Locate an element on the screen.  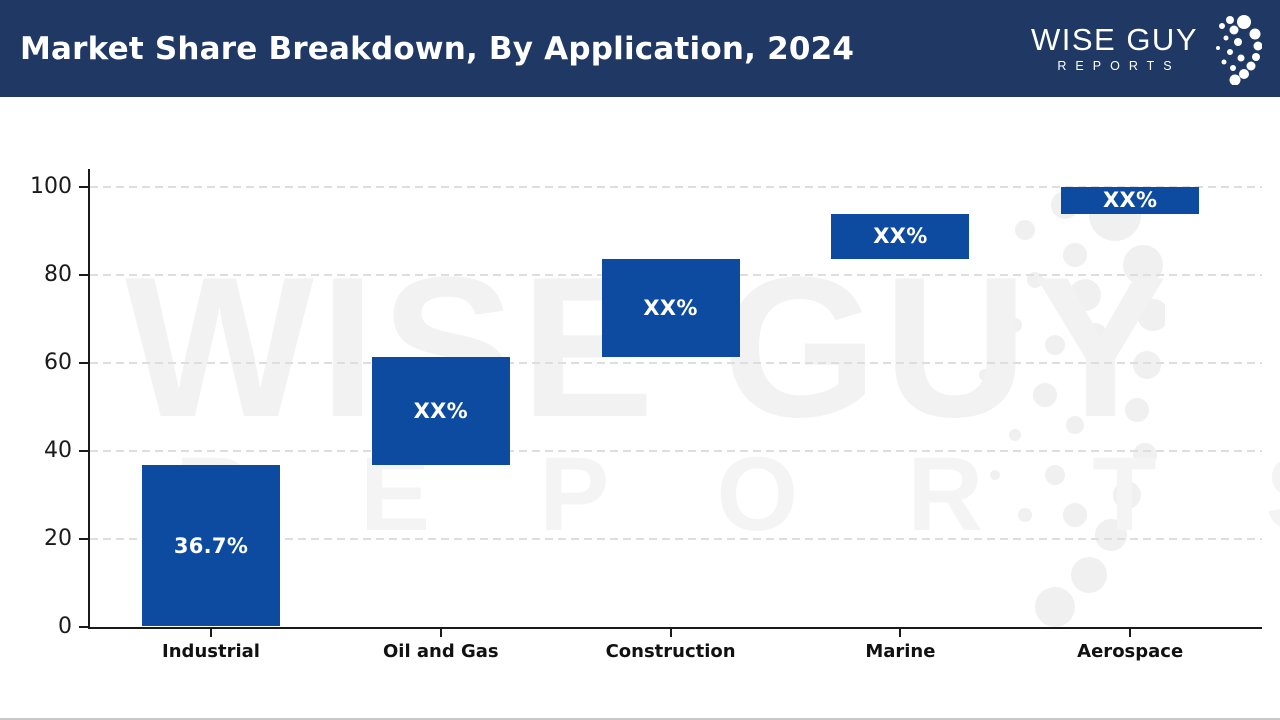
x-tick-label: Oil and Gas is located at coordinates (440, 651).